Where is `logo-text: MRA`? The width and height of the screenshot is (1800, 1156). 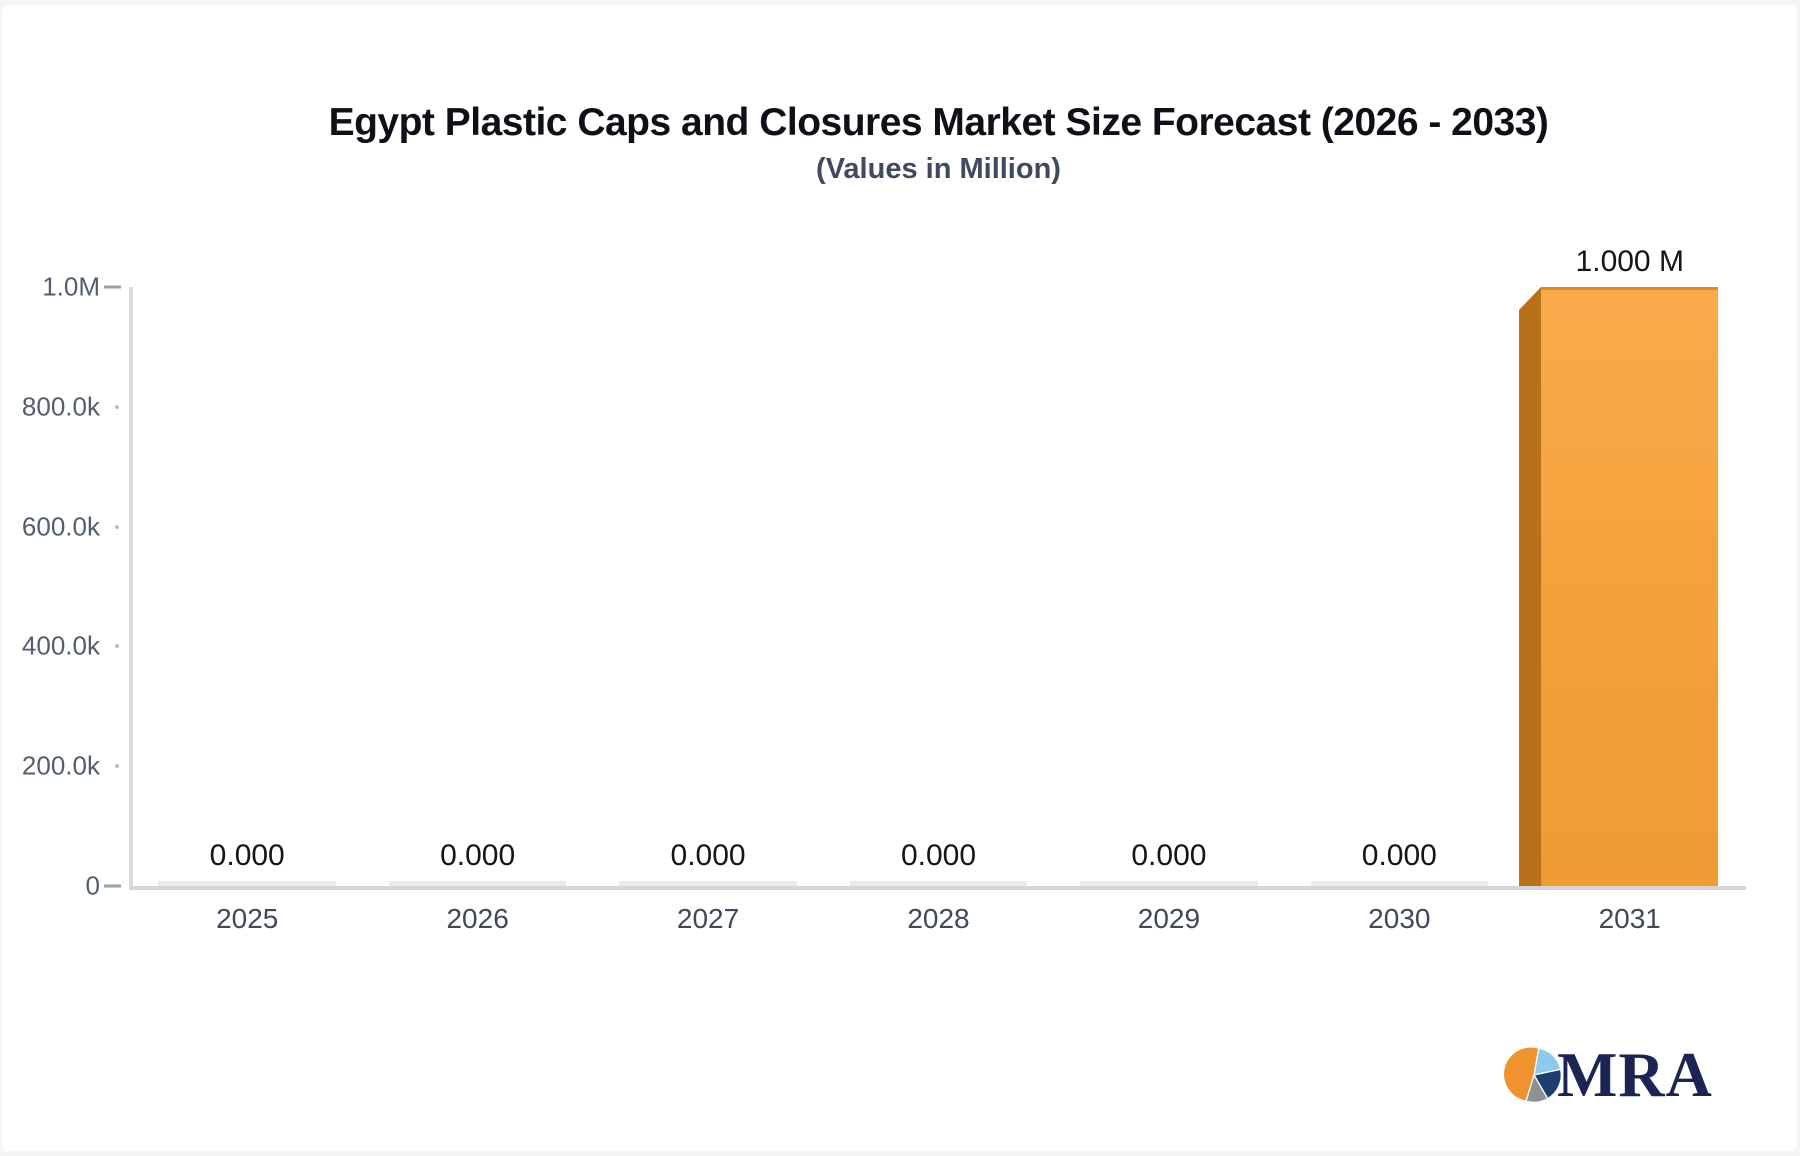 logo-text: MRA is located at coordinates (1635, 1074).